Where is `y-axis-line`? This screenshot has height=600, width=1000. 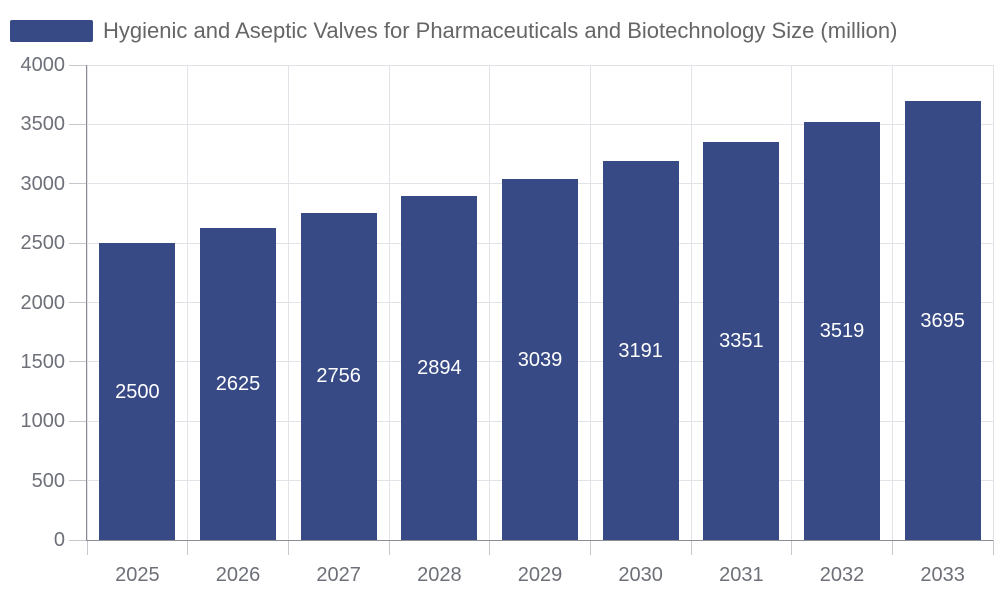
y-axis-line is located at coordinates (86, 303).